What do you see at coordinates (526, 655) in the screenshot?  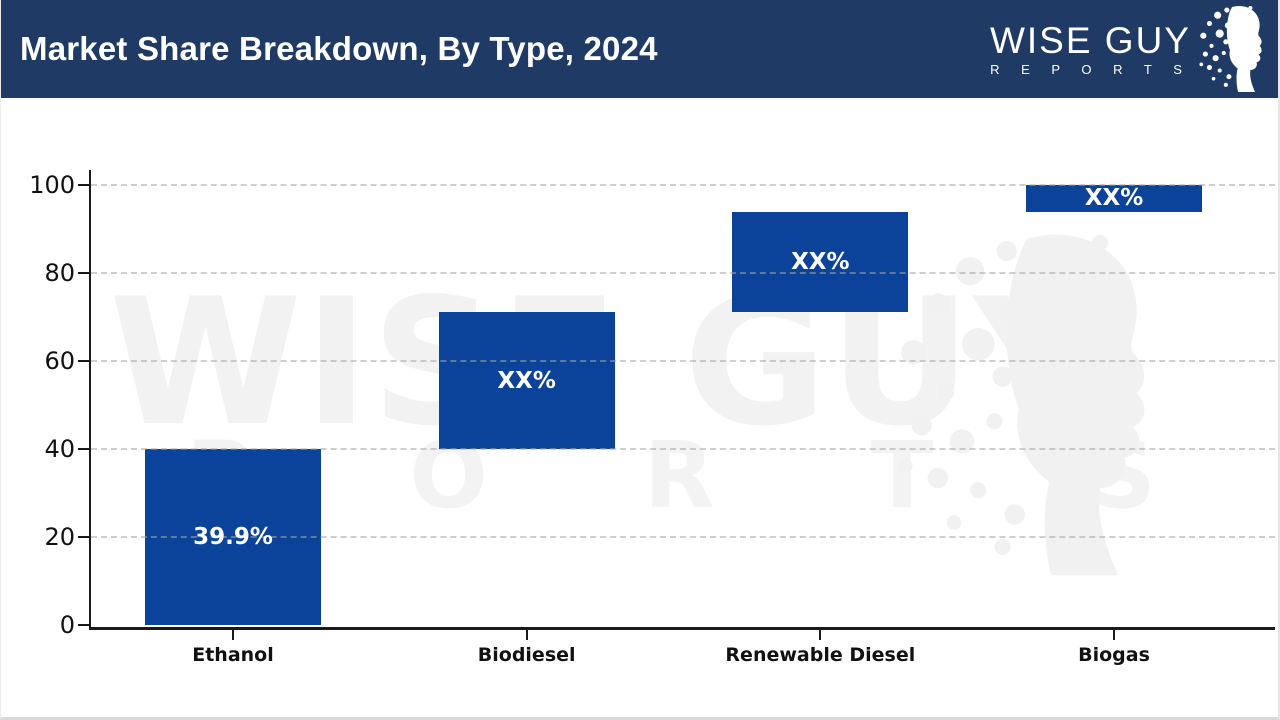 I see `x-axis-label-biodiesel: Biodiesel` at bounding box center [526, 655].